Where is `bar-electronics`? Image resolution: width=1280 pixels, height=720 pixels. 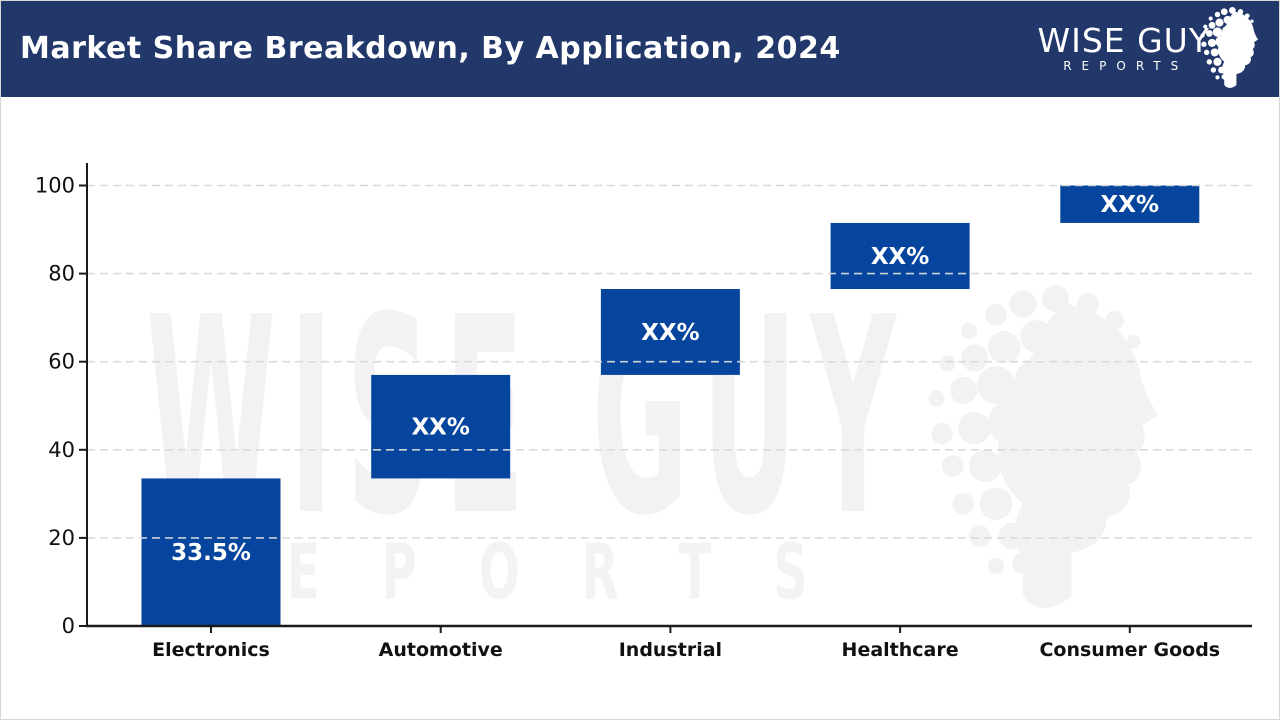
bar-electronics is located at coordinates (211, 552).